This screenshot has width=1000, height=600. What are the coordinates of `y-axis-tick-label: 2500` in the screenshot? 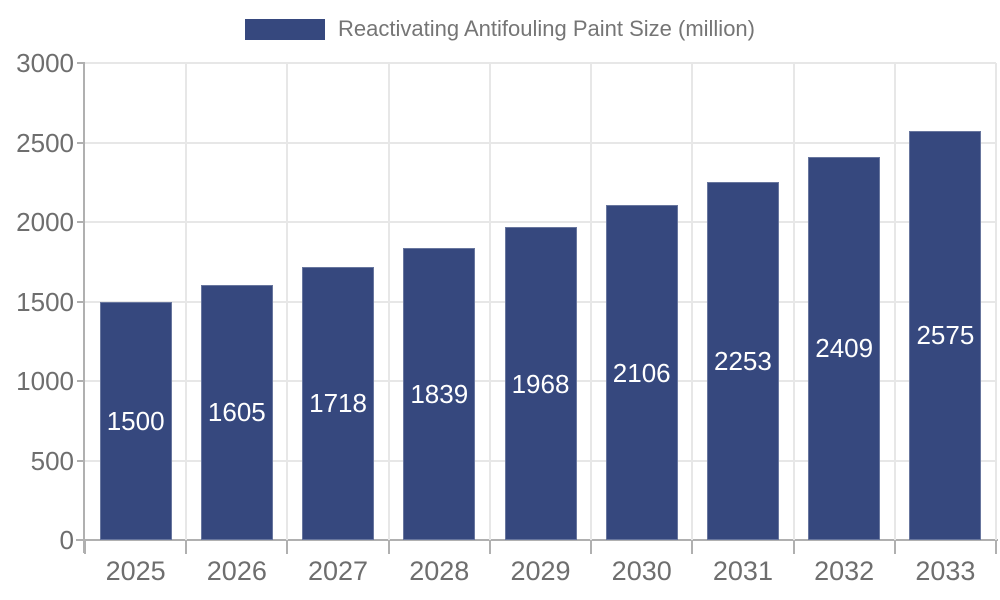 It's located at (45, 142).